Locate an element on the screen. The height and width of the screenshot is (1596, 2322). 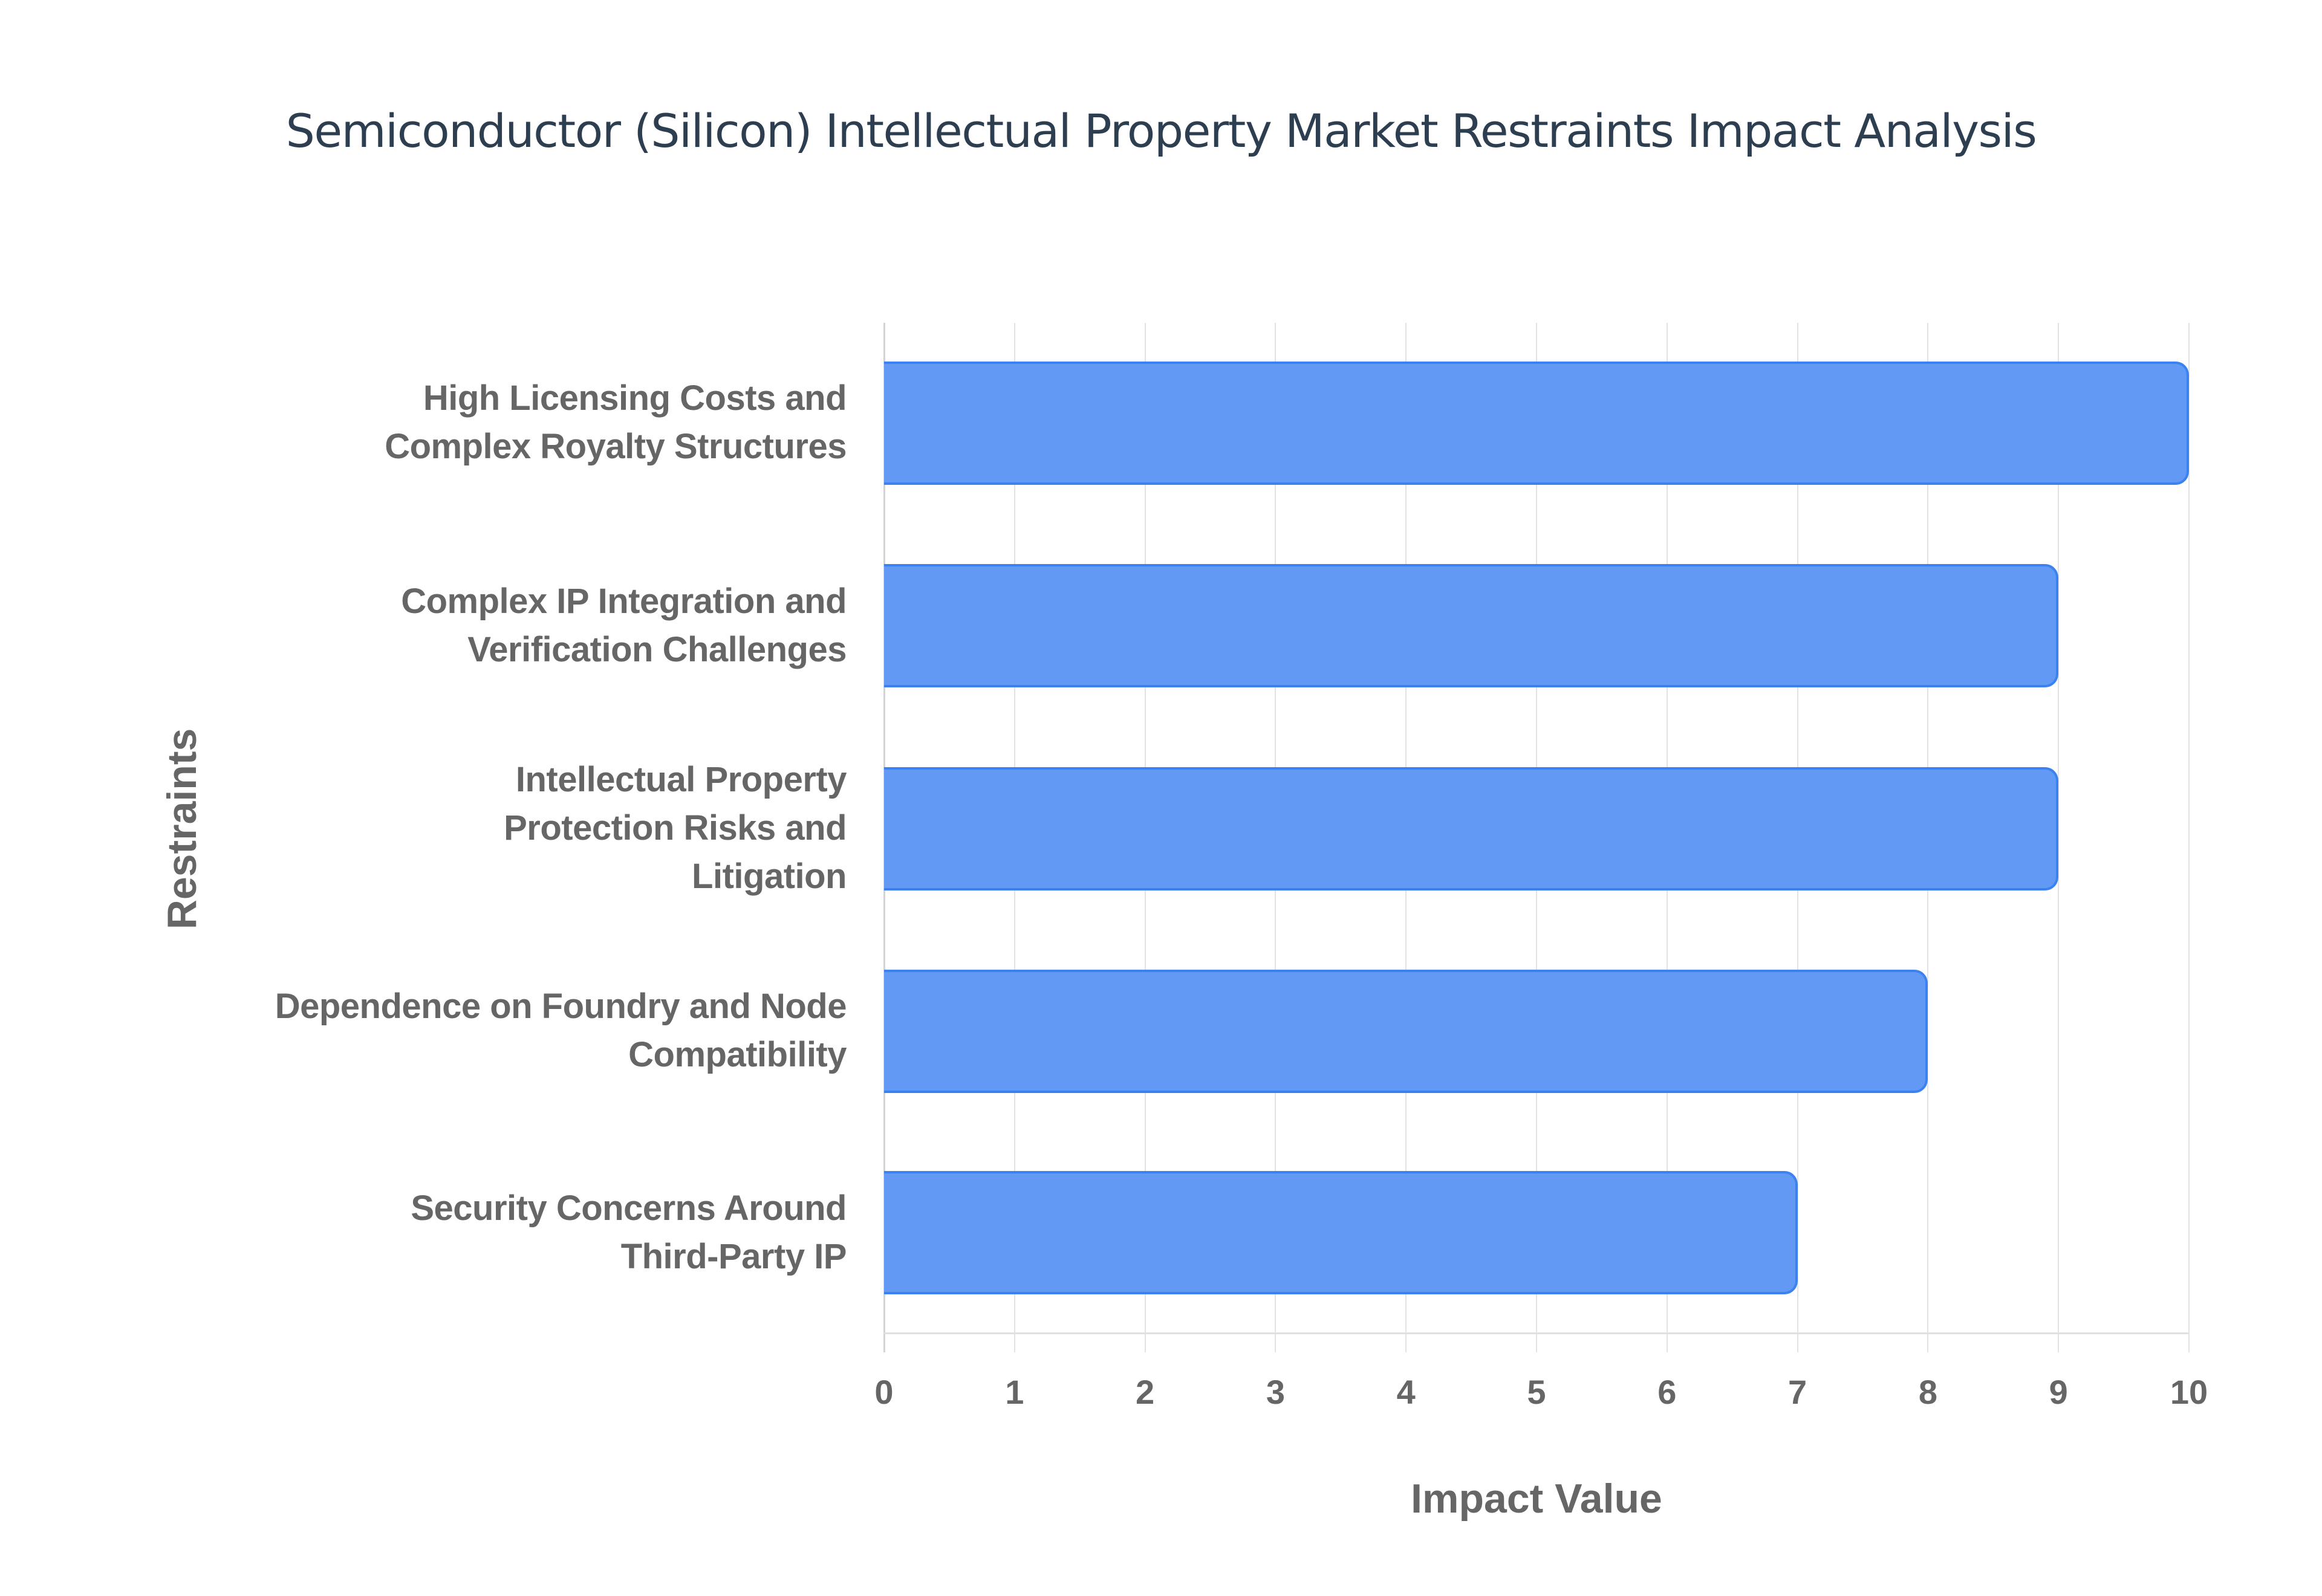
x-tick-label: 10 is located at coordinates (2189, 1392).